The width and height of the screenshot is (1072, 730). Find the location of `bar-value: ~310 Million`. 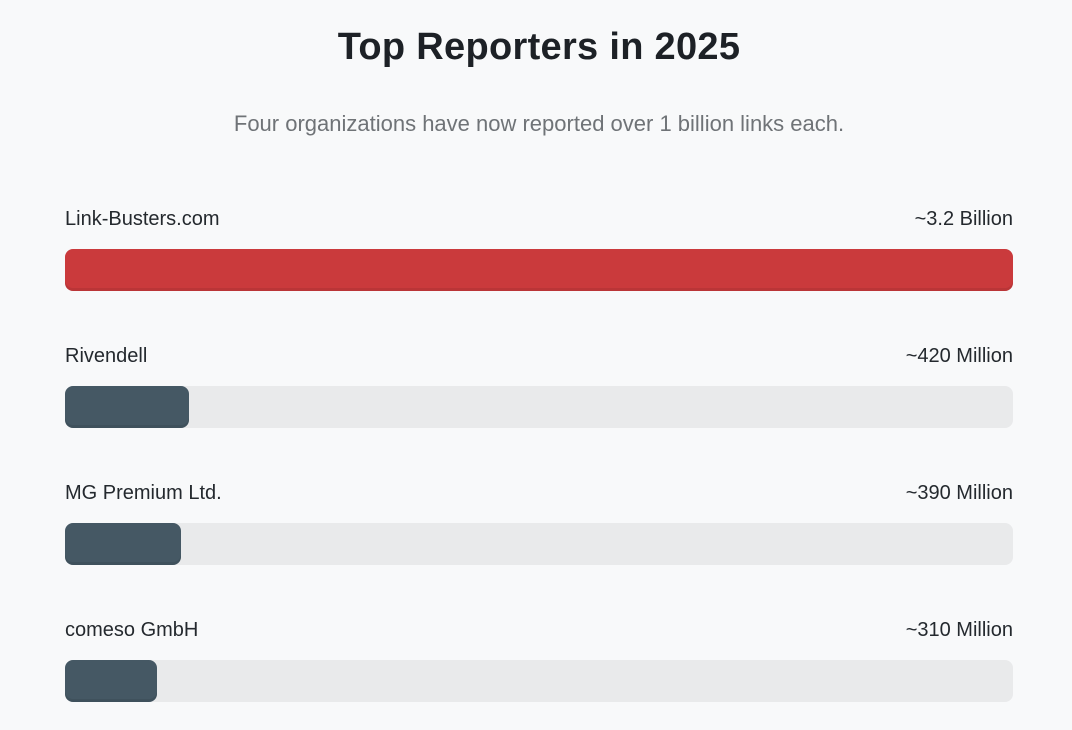

bar-value: ~310 Million is located at coordinates (959, 630).